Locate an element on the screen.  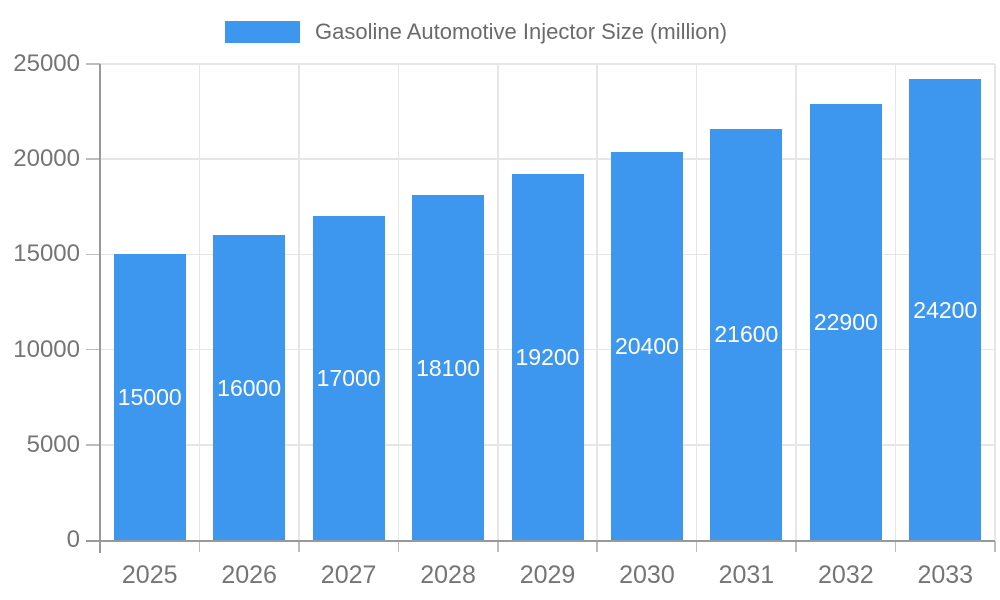
bar-value-label: 22900 is located at coordinates (845, 321).